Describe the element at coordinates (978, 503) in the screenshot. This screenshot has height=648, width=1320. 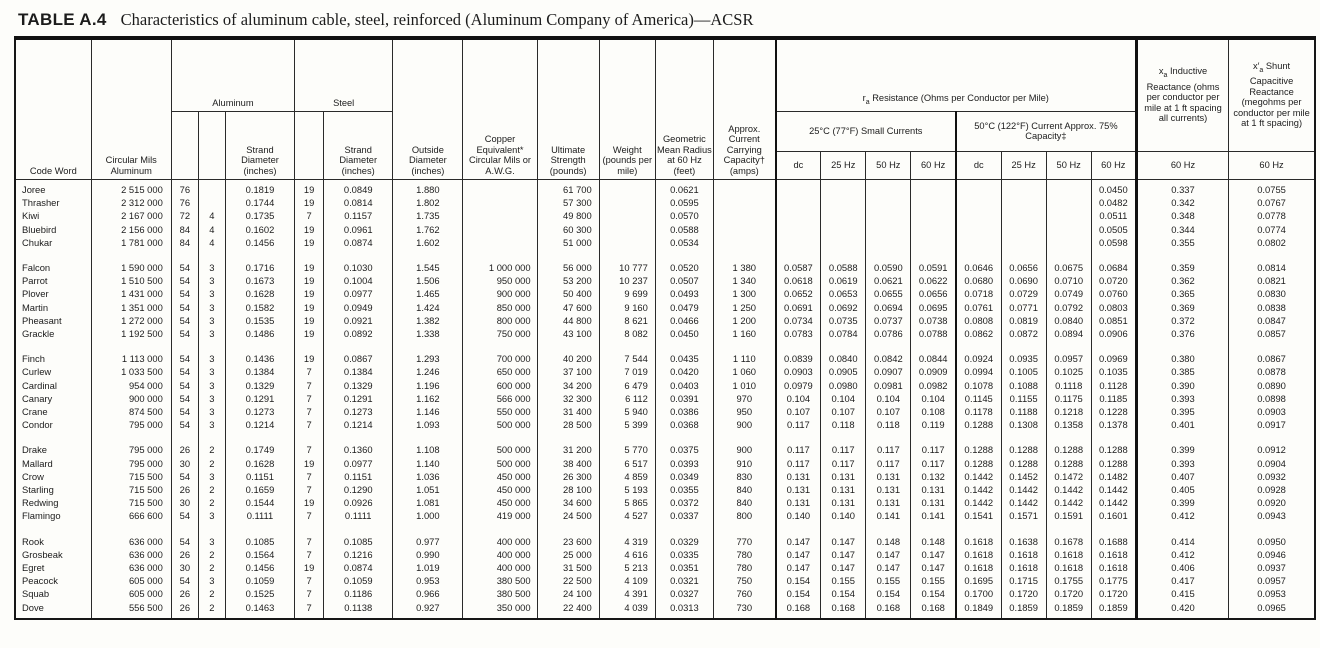
I see `cell-r50_dc: 0.1442` at that location.